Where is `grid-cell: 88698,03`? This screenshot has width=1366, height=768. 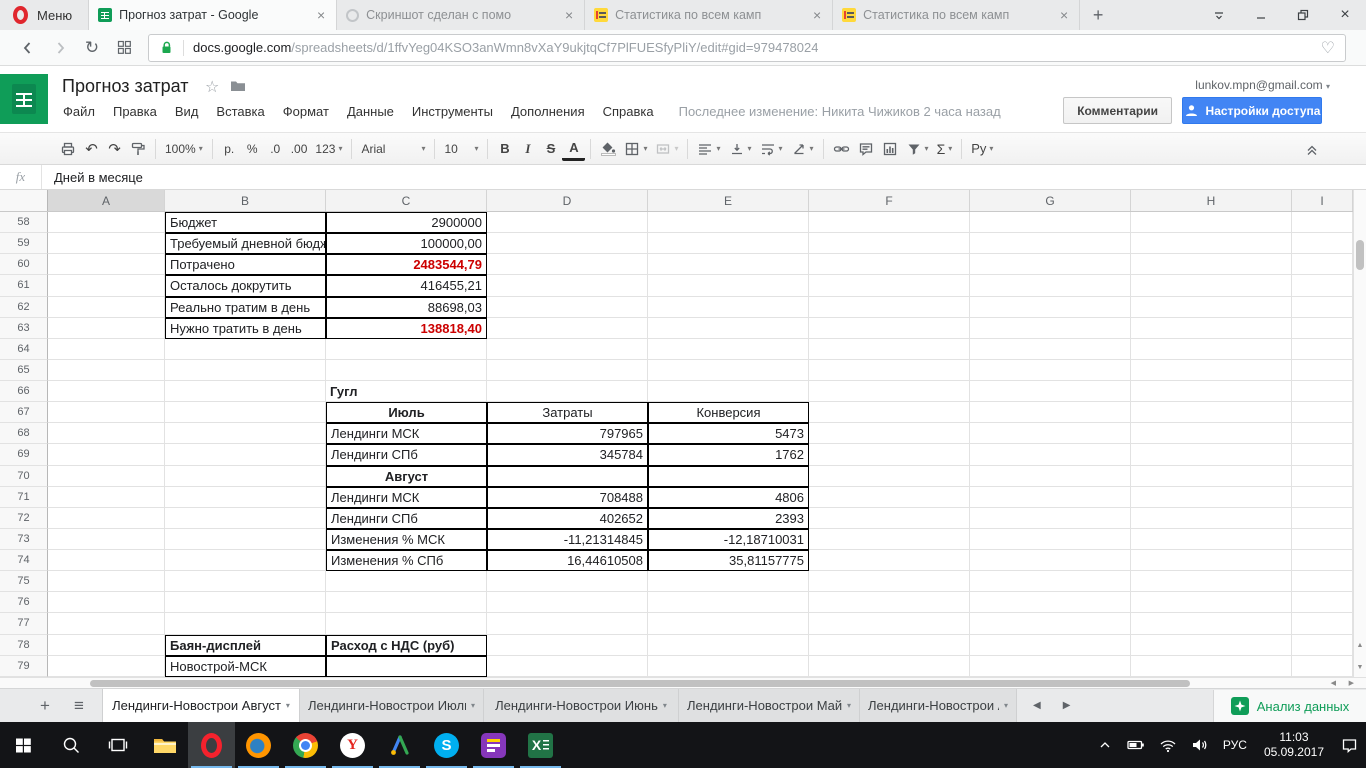
grid-cell: 88698,03 is located at coordinates (406, 307).